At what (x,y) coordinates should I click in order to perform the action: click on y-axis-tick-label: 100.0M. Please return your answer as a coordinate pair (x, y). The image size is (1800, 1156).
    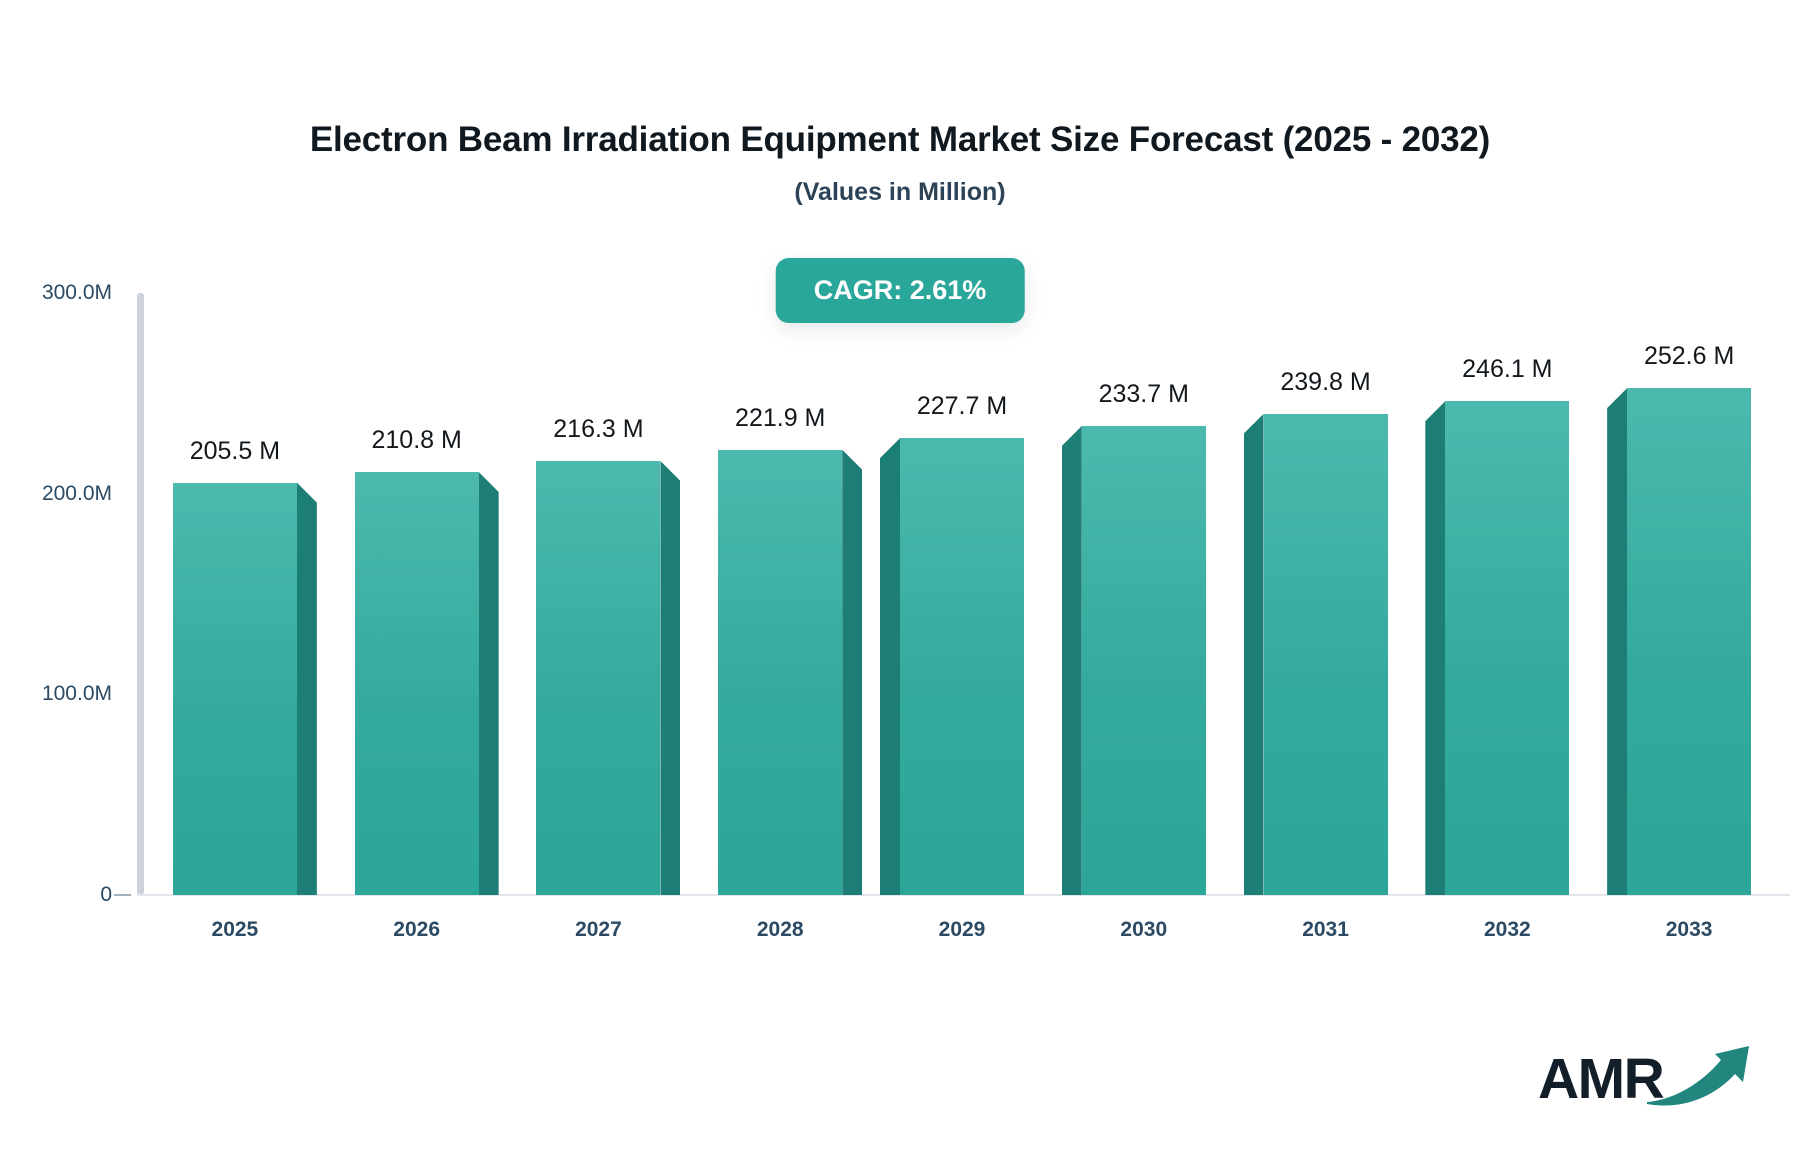
    Looking at the image, I should click on (76, 694).